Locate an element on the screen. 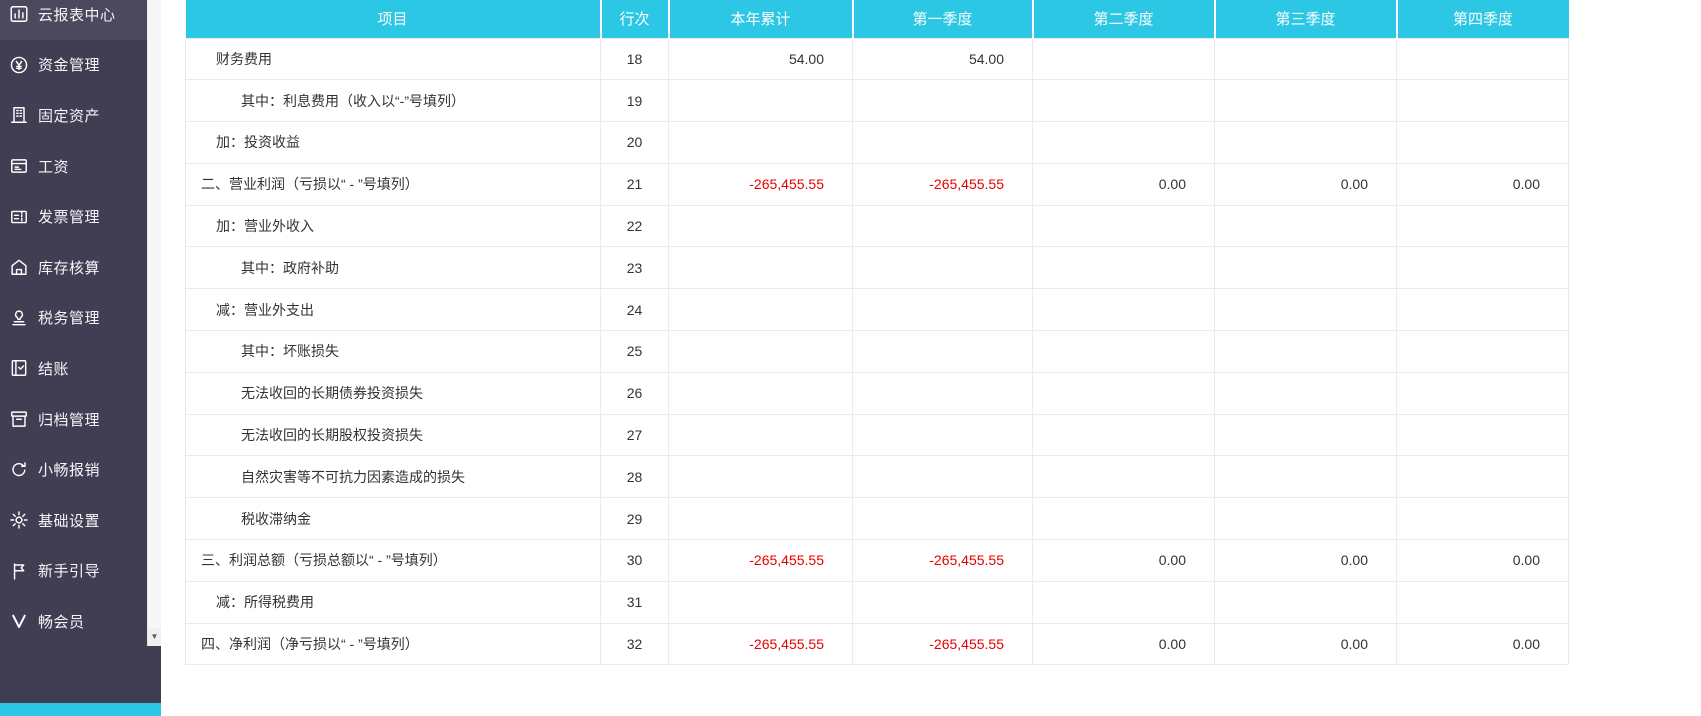 This screenshot has width=1701, height=716. row-line-number: 24 is located at coordinates (634, 310).